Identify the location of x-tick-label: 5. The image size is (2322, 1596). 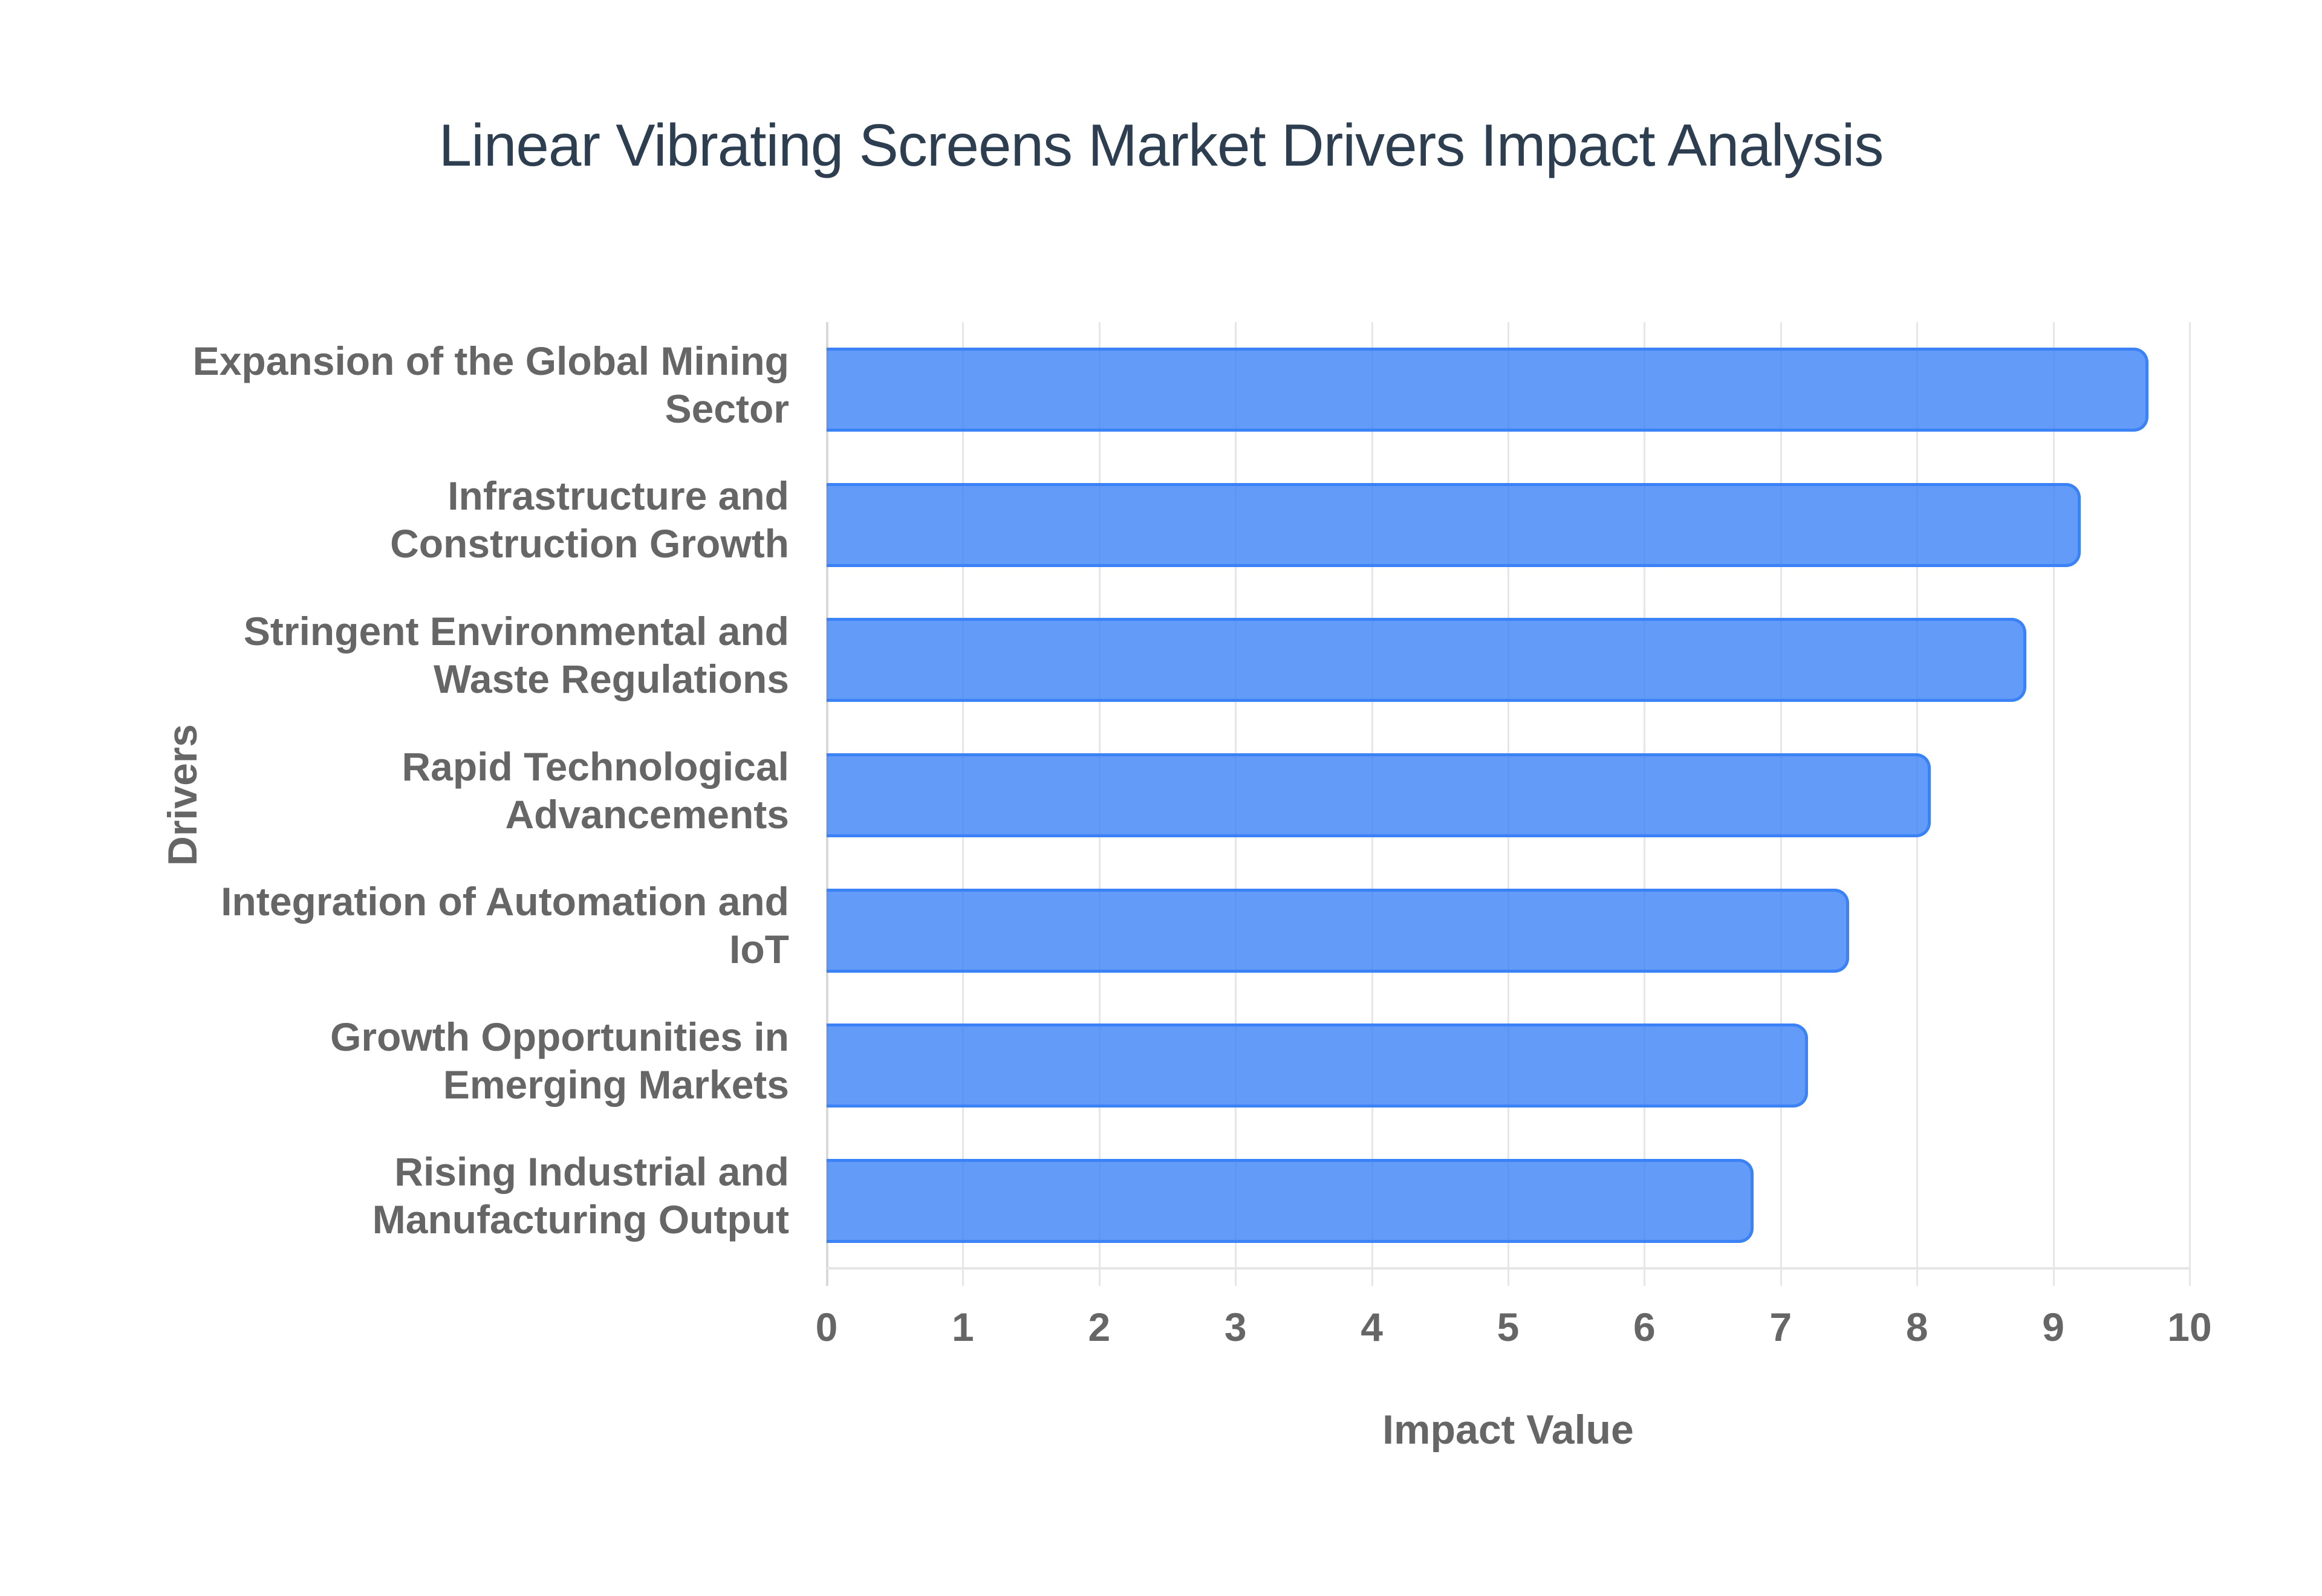
(1508, 1327).